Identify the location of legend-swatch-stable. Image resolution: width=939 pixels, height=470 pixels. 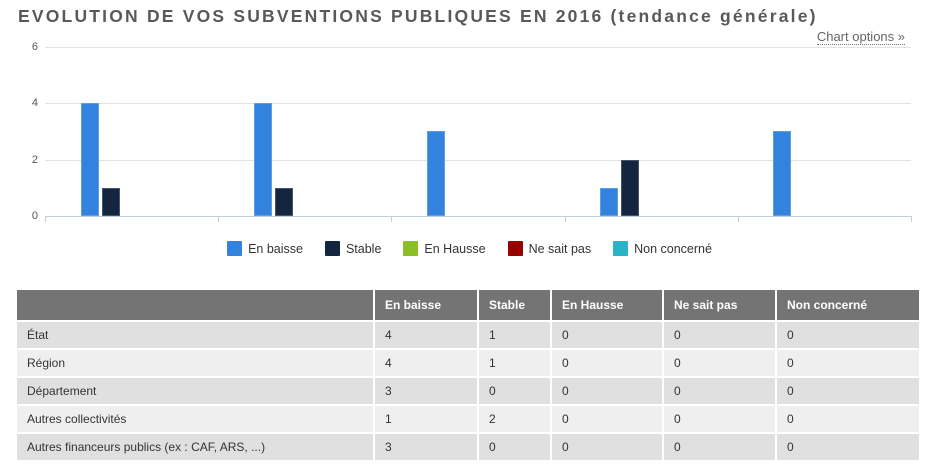
(332, 248).